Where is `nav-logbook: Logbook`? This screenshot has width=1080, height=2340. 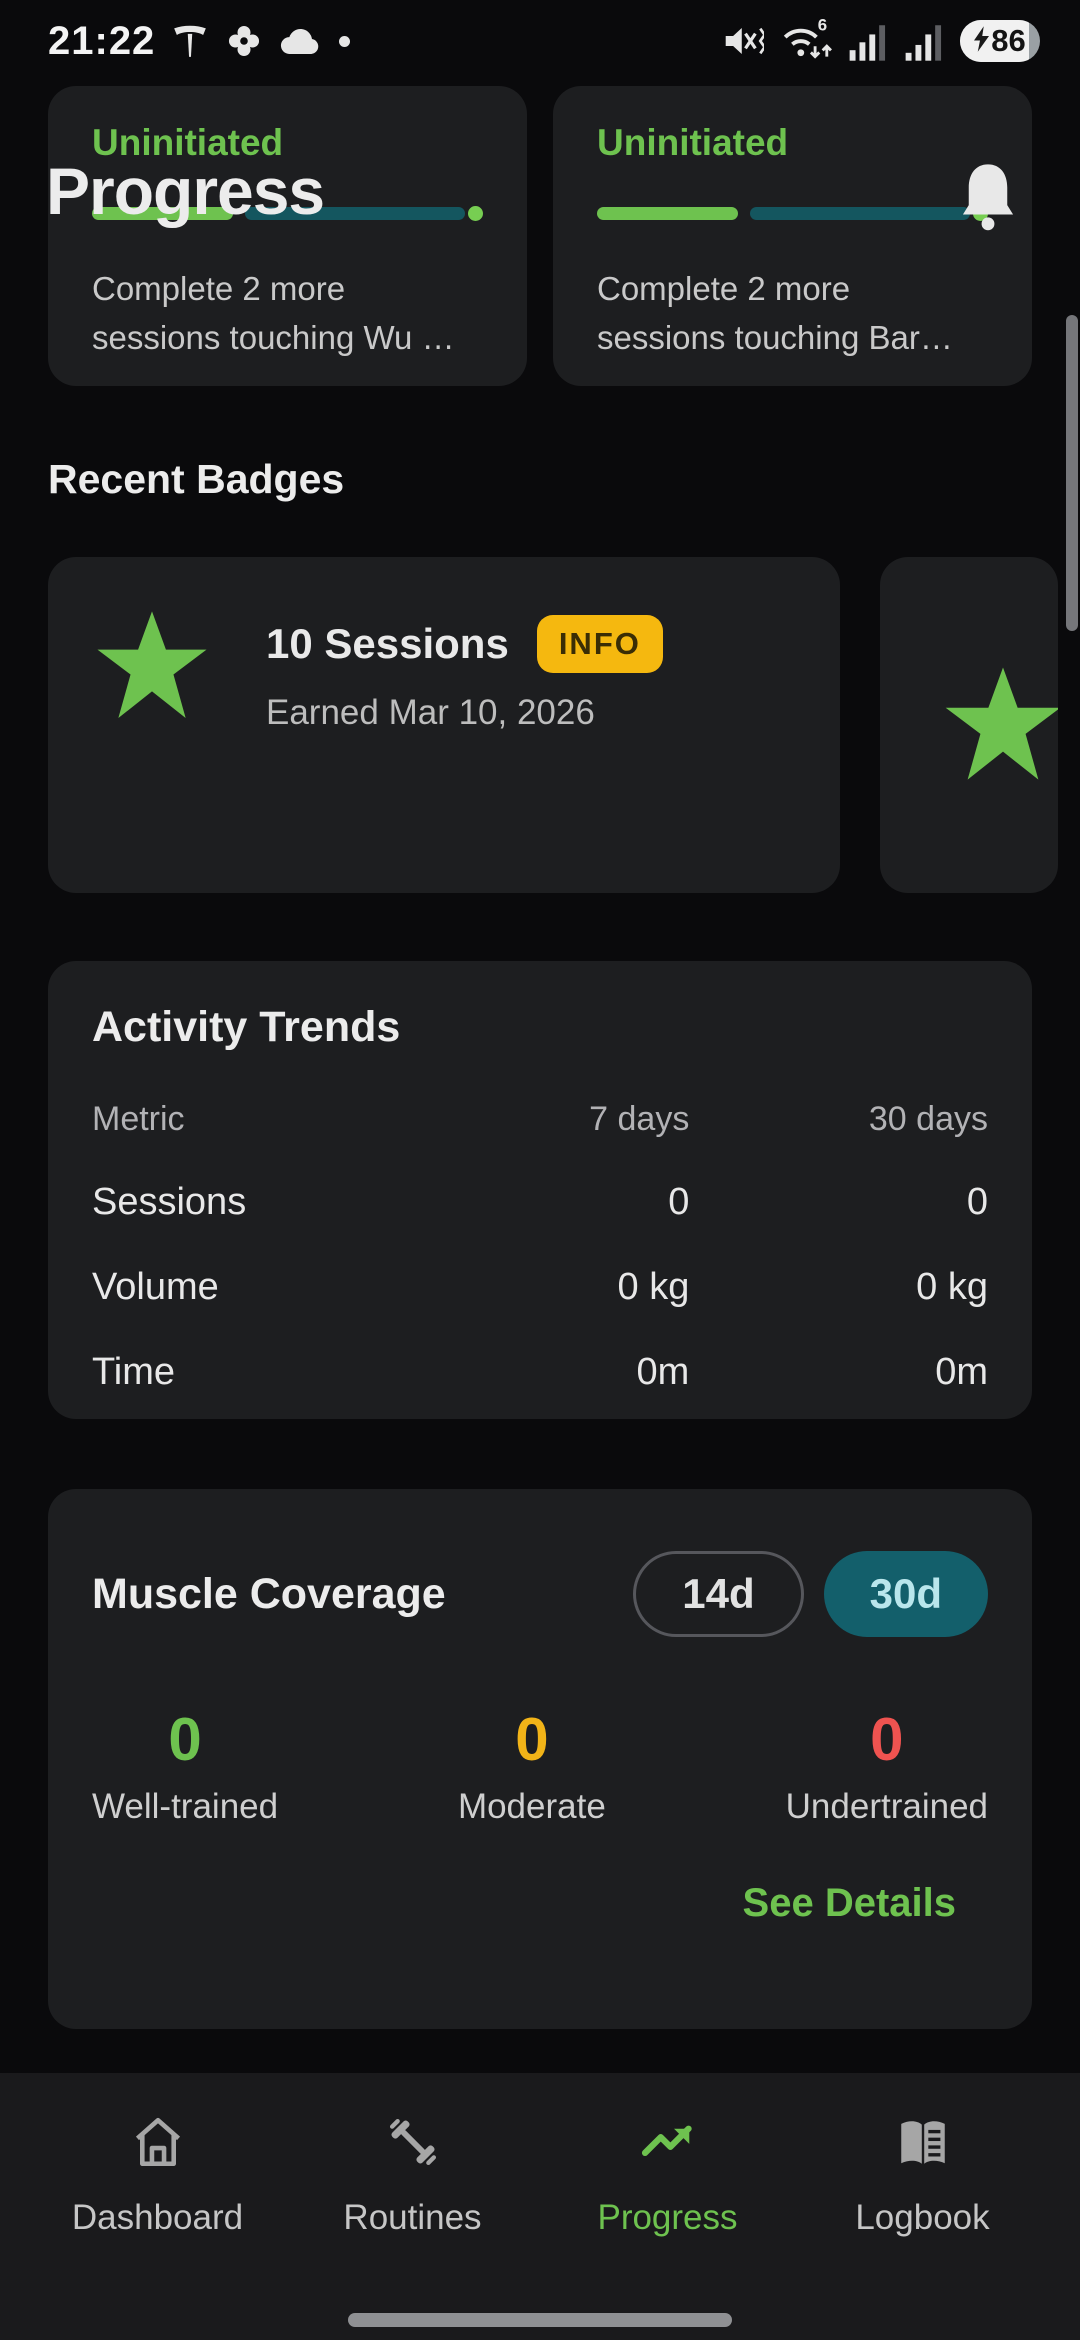 nav-logbook: Logbook is located at coordinates (922, 2175).